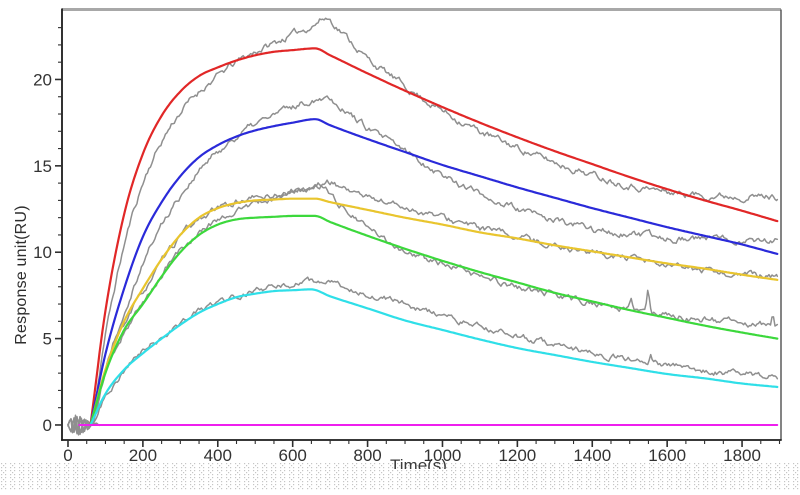 The width and height of the screenshot is (800, 495). Describe the element at coordinates (84, 425) in the screenshot. I see `observed-curve-blank` at that location.